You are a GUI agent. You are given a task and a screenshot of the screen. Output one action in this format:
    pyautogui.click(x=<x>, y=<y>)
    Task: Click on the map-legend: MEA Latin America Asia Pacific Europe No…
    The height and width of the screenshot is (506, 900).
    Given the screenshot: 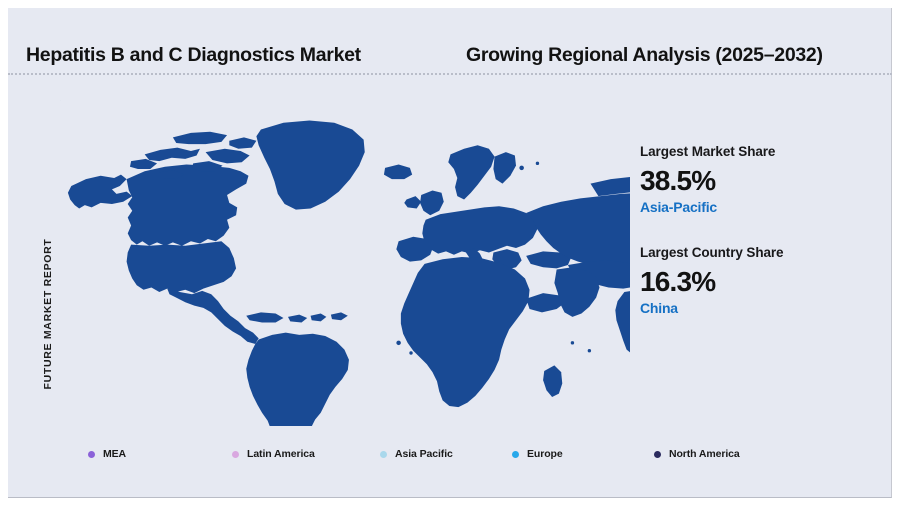 What is the action you would take?
    pyautogui.click(x=483, y=461)
    